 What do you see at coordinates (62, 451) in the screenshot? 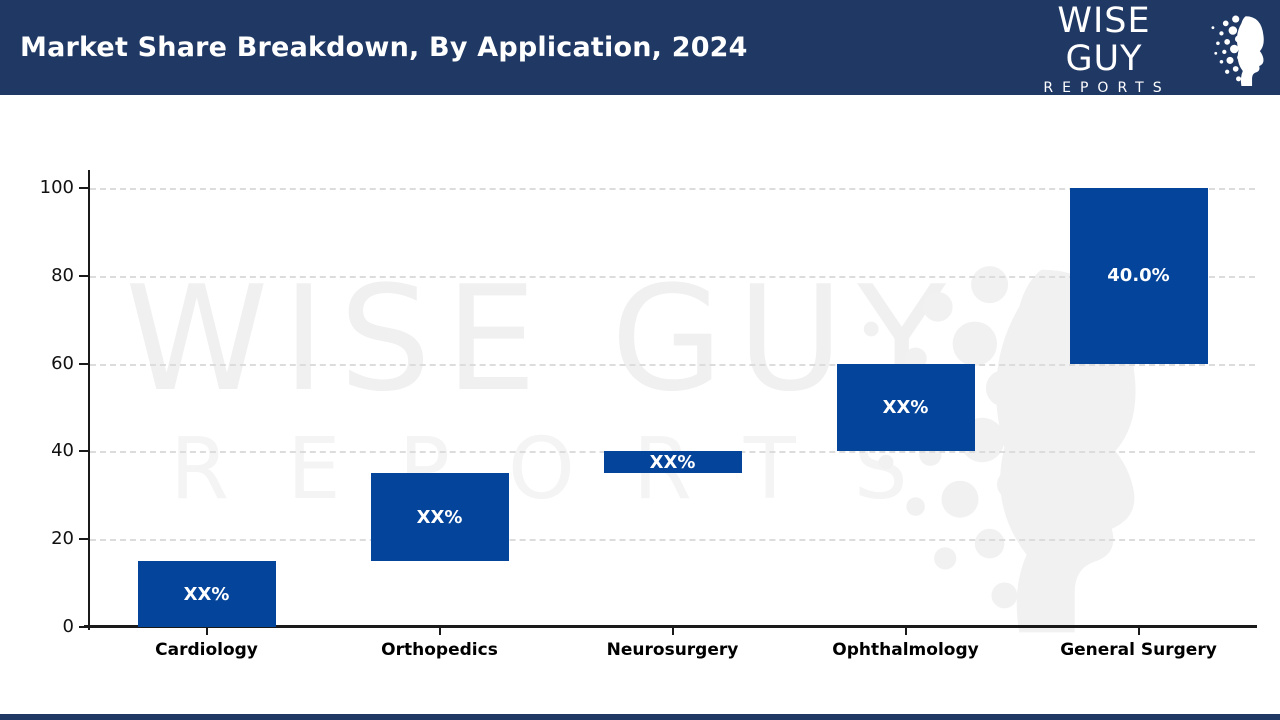
I see `y-tick-label: 40` at bounding box center [62, 451].